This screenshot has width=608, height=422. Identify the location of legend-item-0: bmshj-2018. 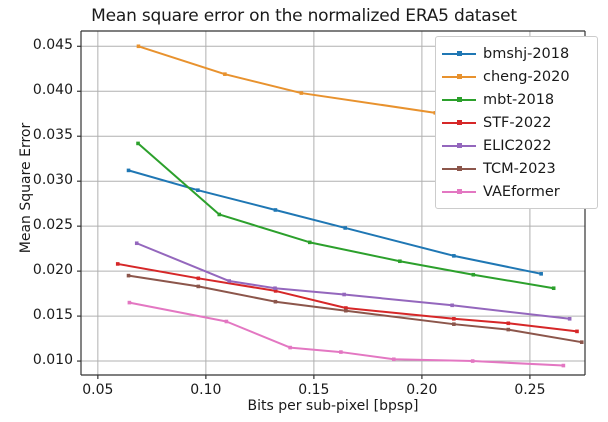
(516, 53).